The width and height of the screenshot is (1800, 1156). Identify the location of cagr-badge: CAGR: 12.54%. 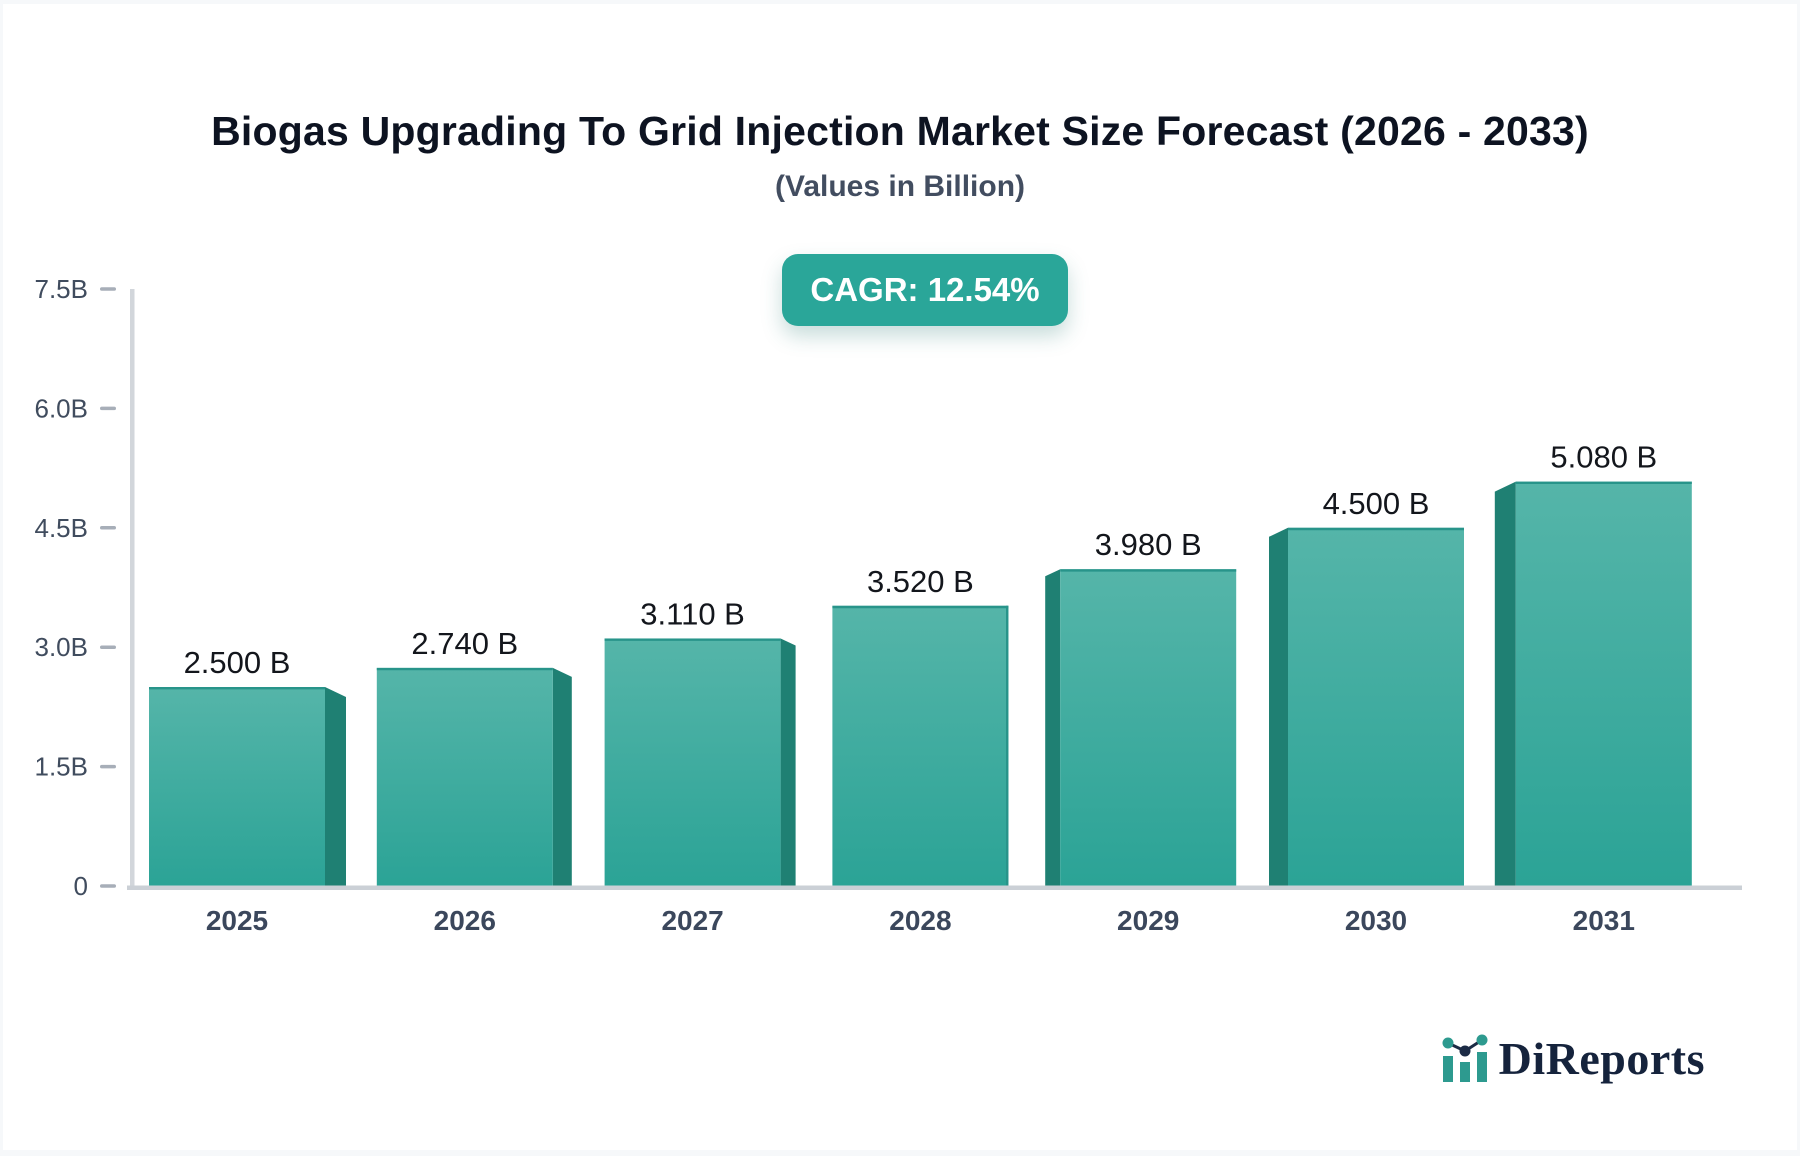
(925, 290).